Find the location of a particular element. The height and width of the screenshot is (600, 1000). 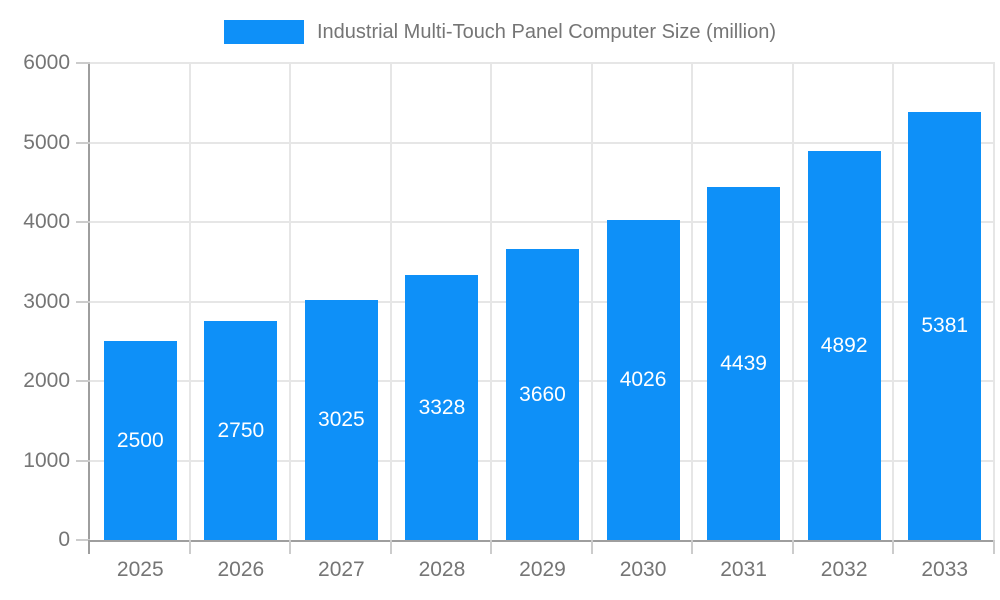

bar-value-label: 2500 is located at coordinates (140, 440).